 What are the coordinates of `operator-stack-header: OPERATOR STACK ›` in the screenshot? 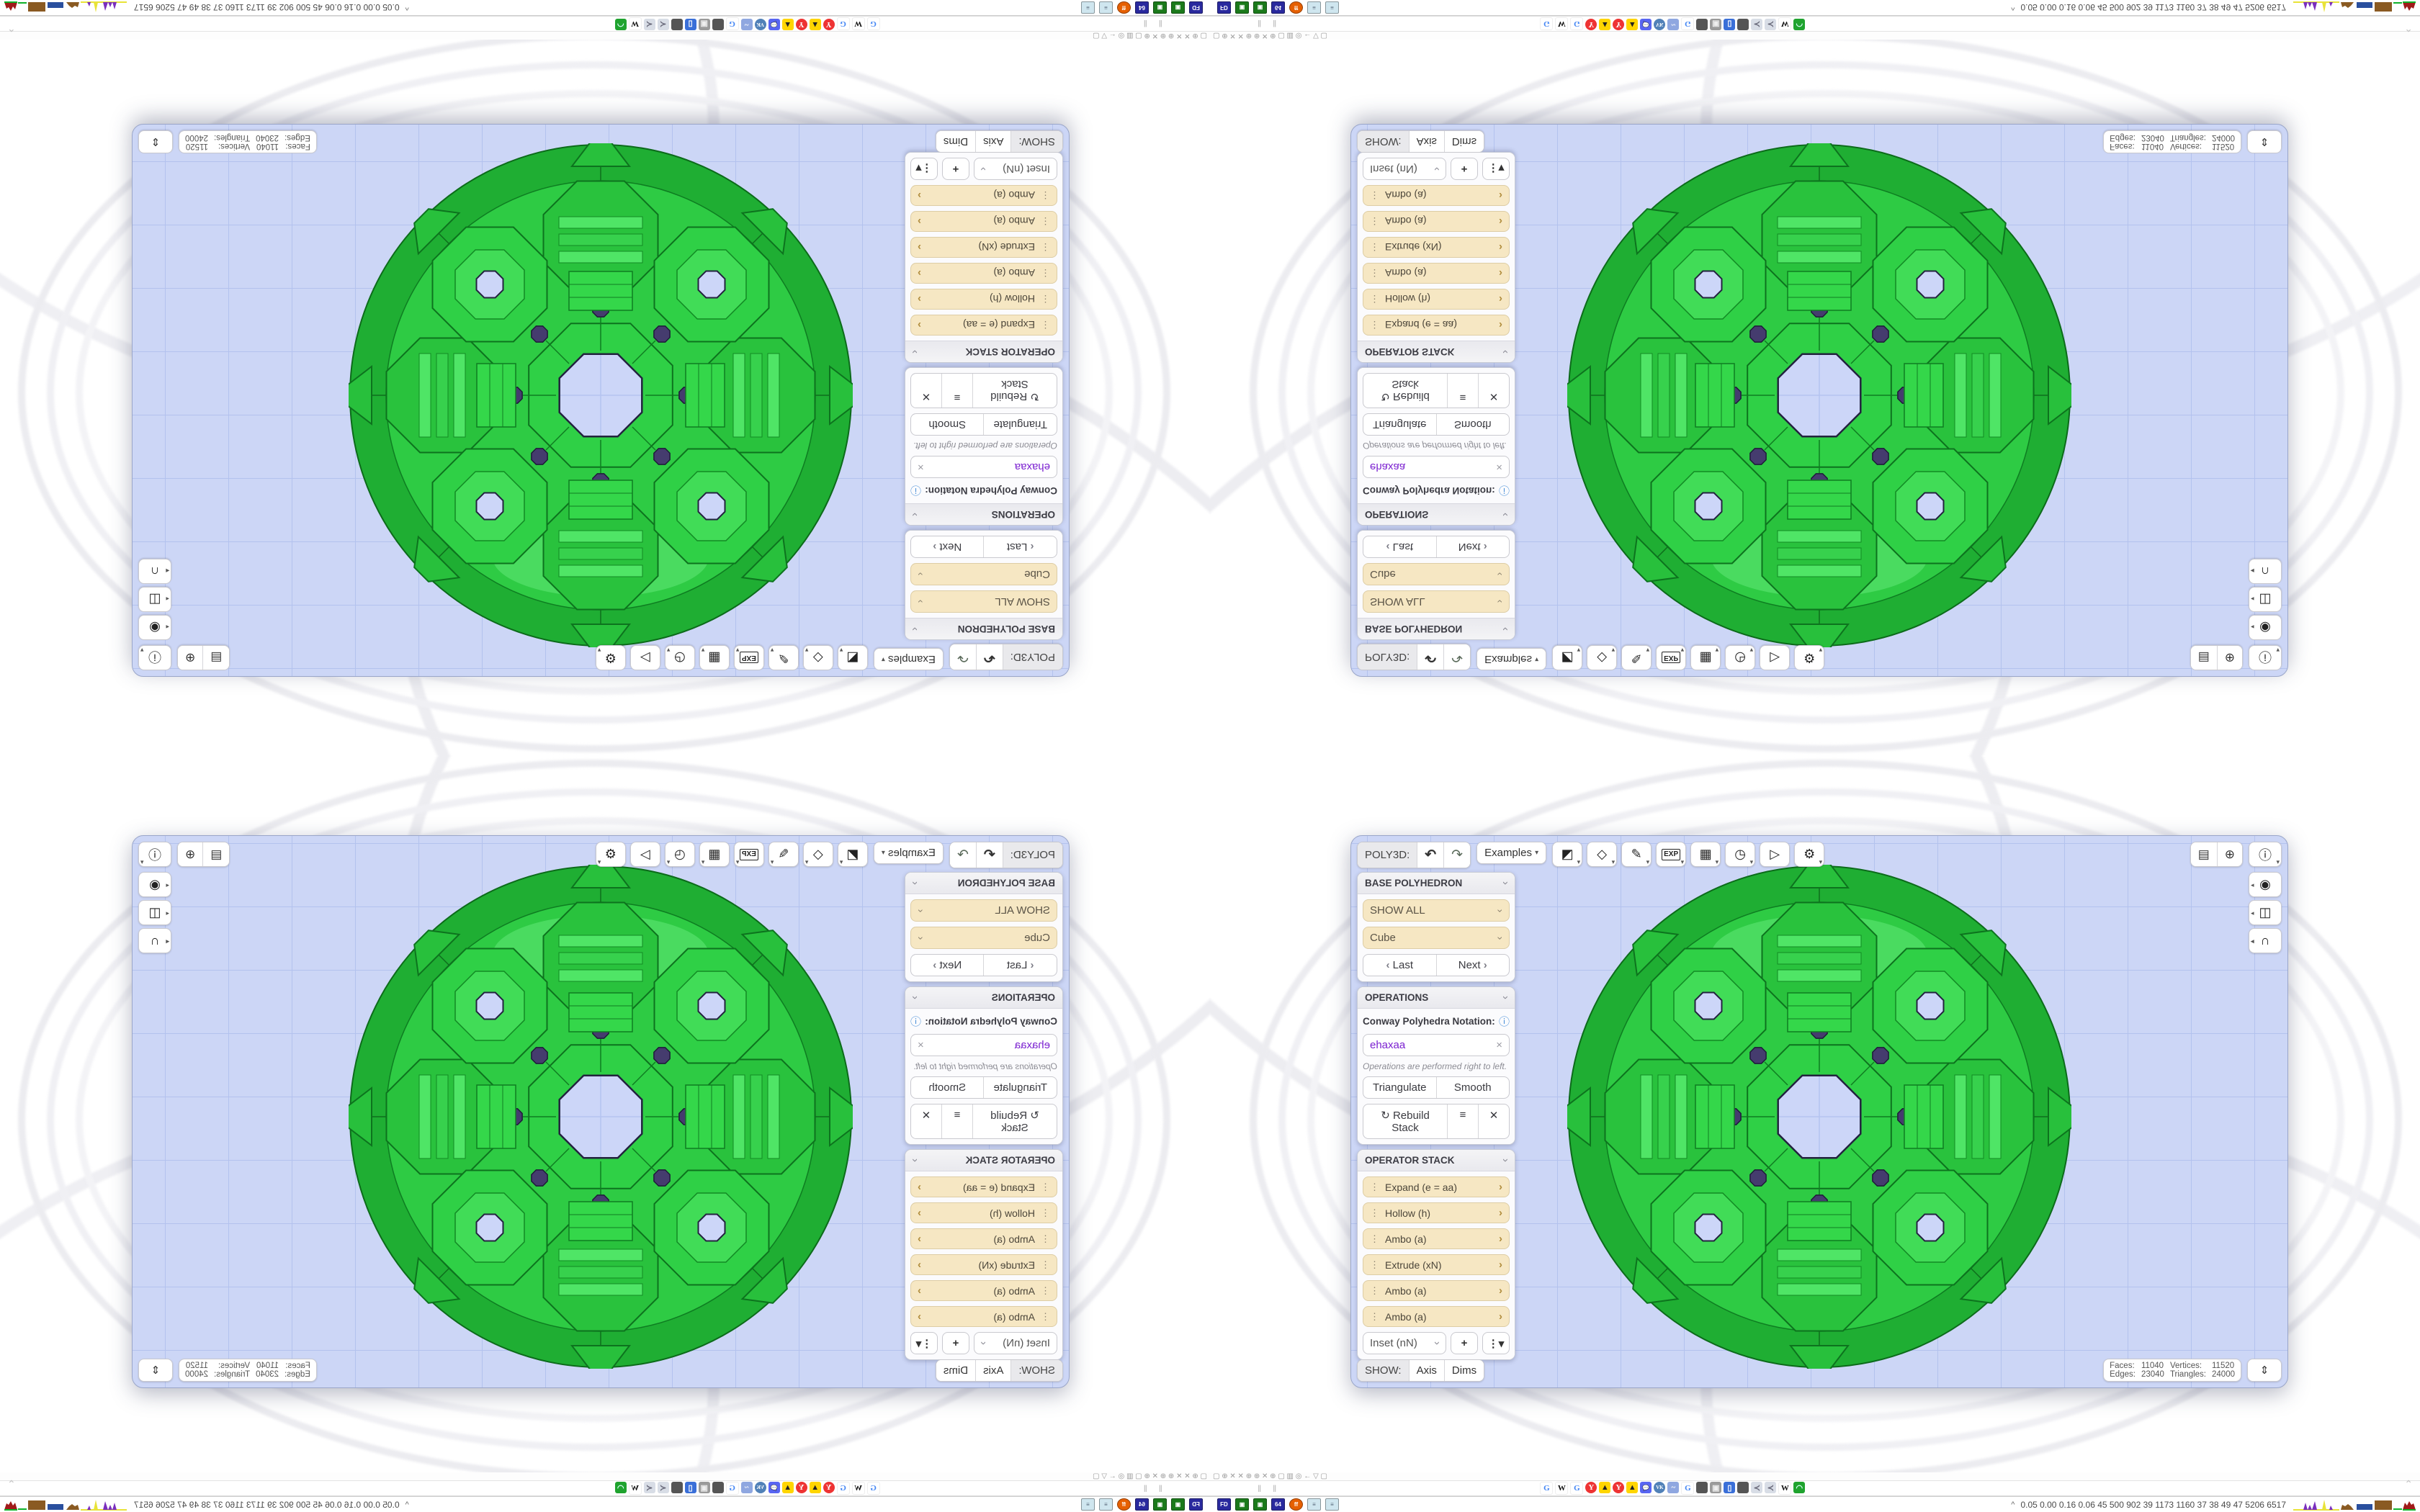 It's located at (983, 351).